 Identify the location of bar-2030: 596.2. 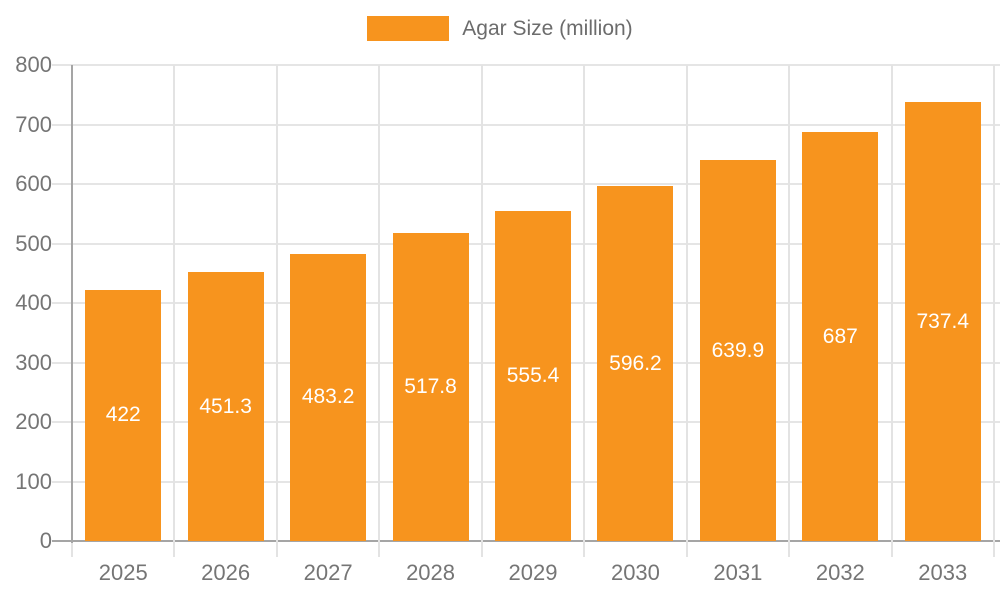
(635, 363).